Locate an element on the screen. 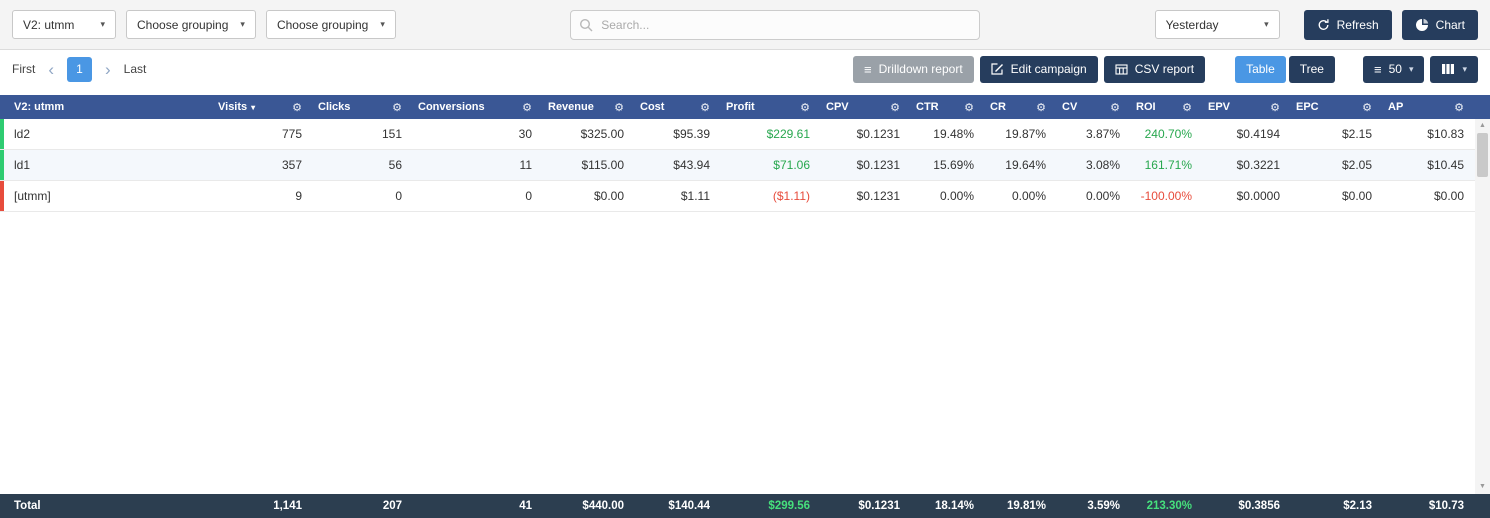 This screenshot has height=518, width=1490. column-header-epv: EPV ⚙ is located at coordinates (1244, 107).